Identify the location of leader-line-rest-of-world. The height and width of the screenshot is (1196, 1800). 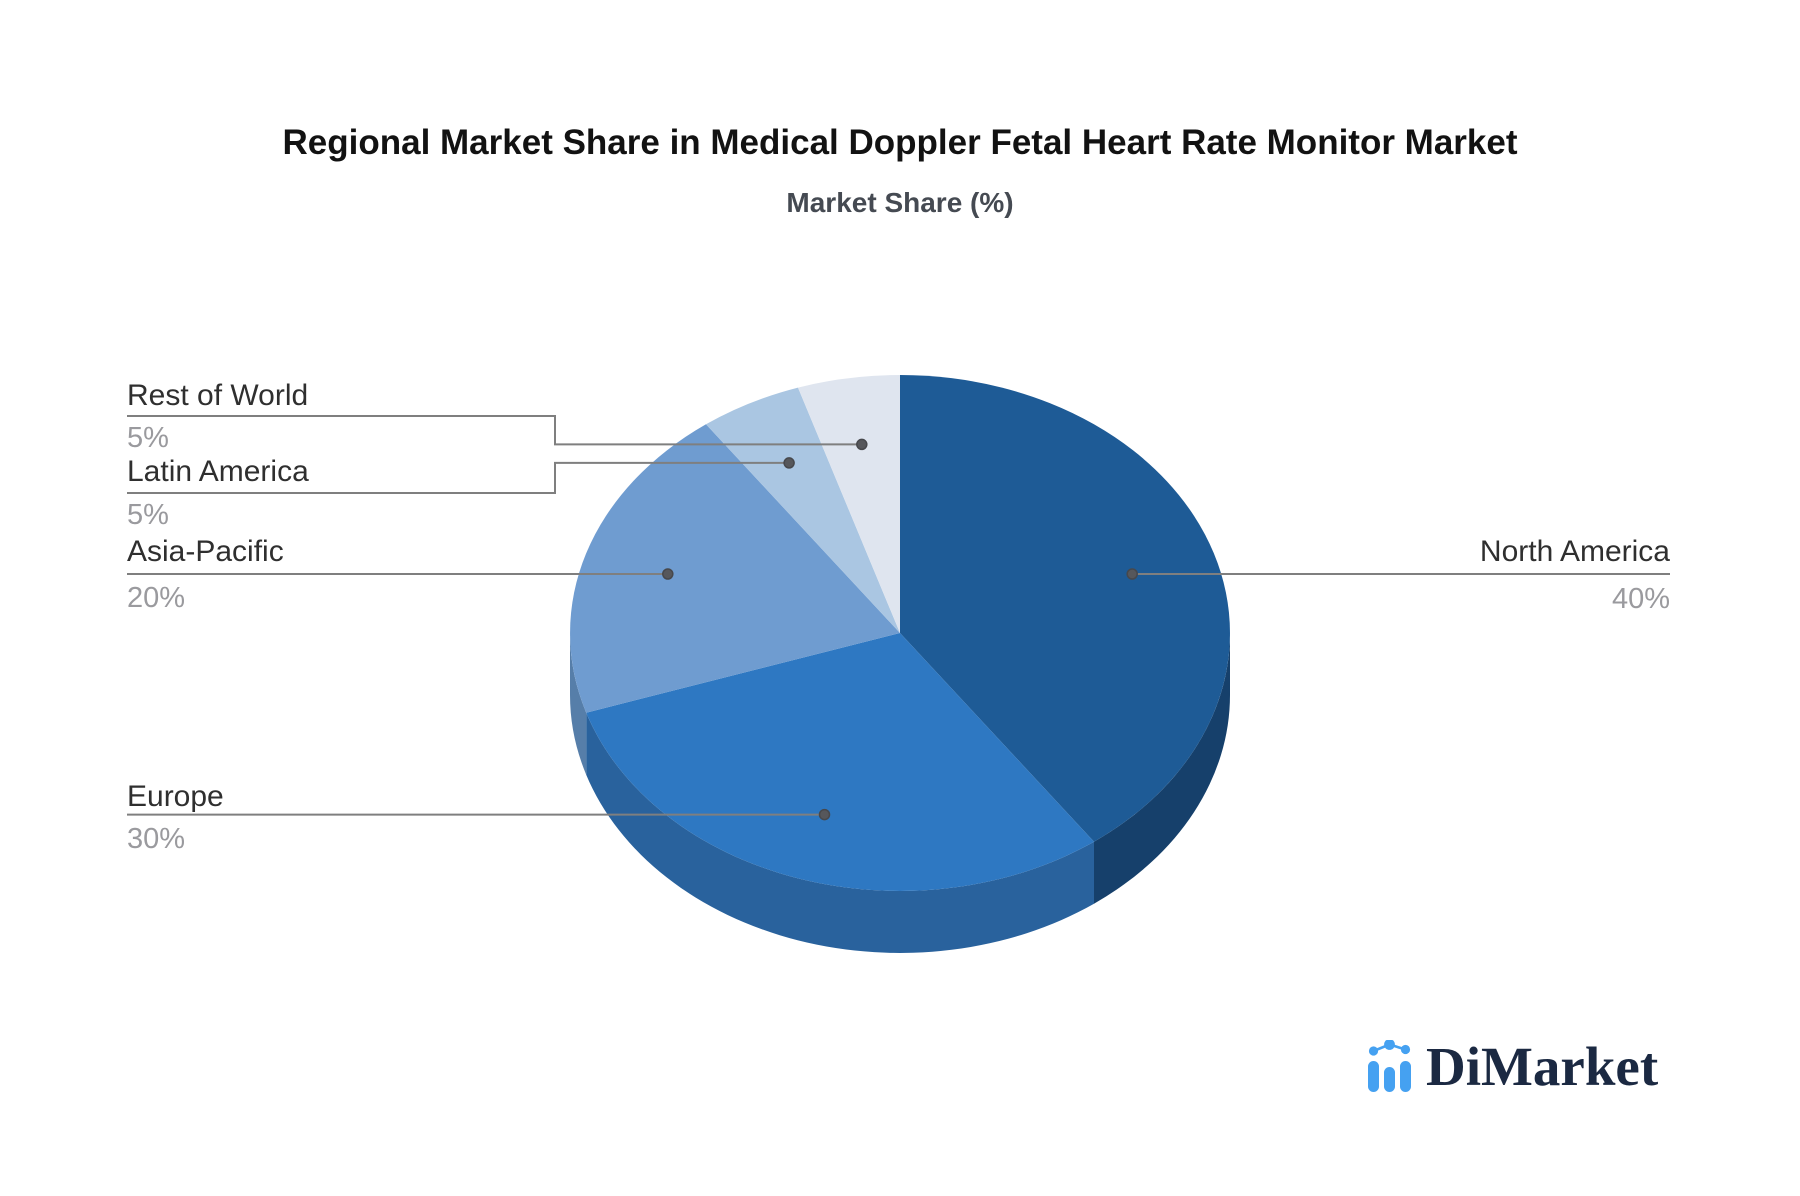
(494, 430).